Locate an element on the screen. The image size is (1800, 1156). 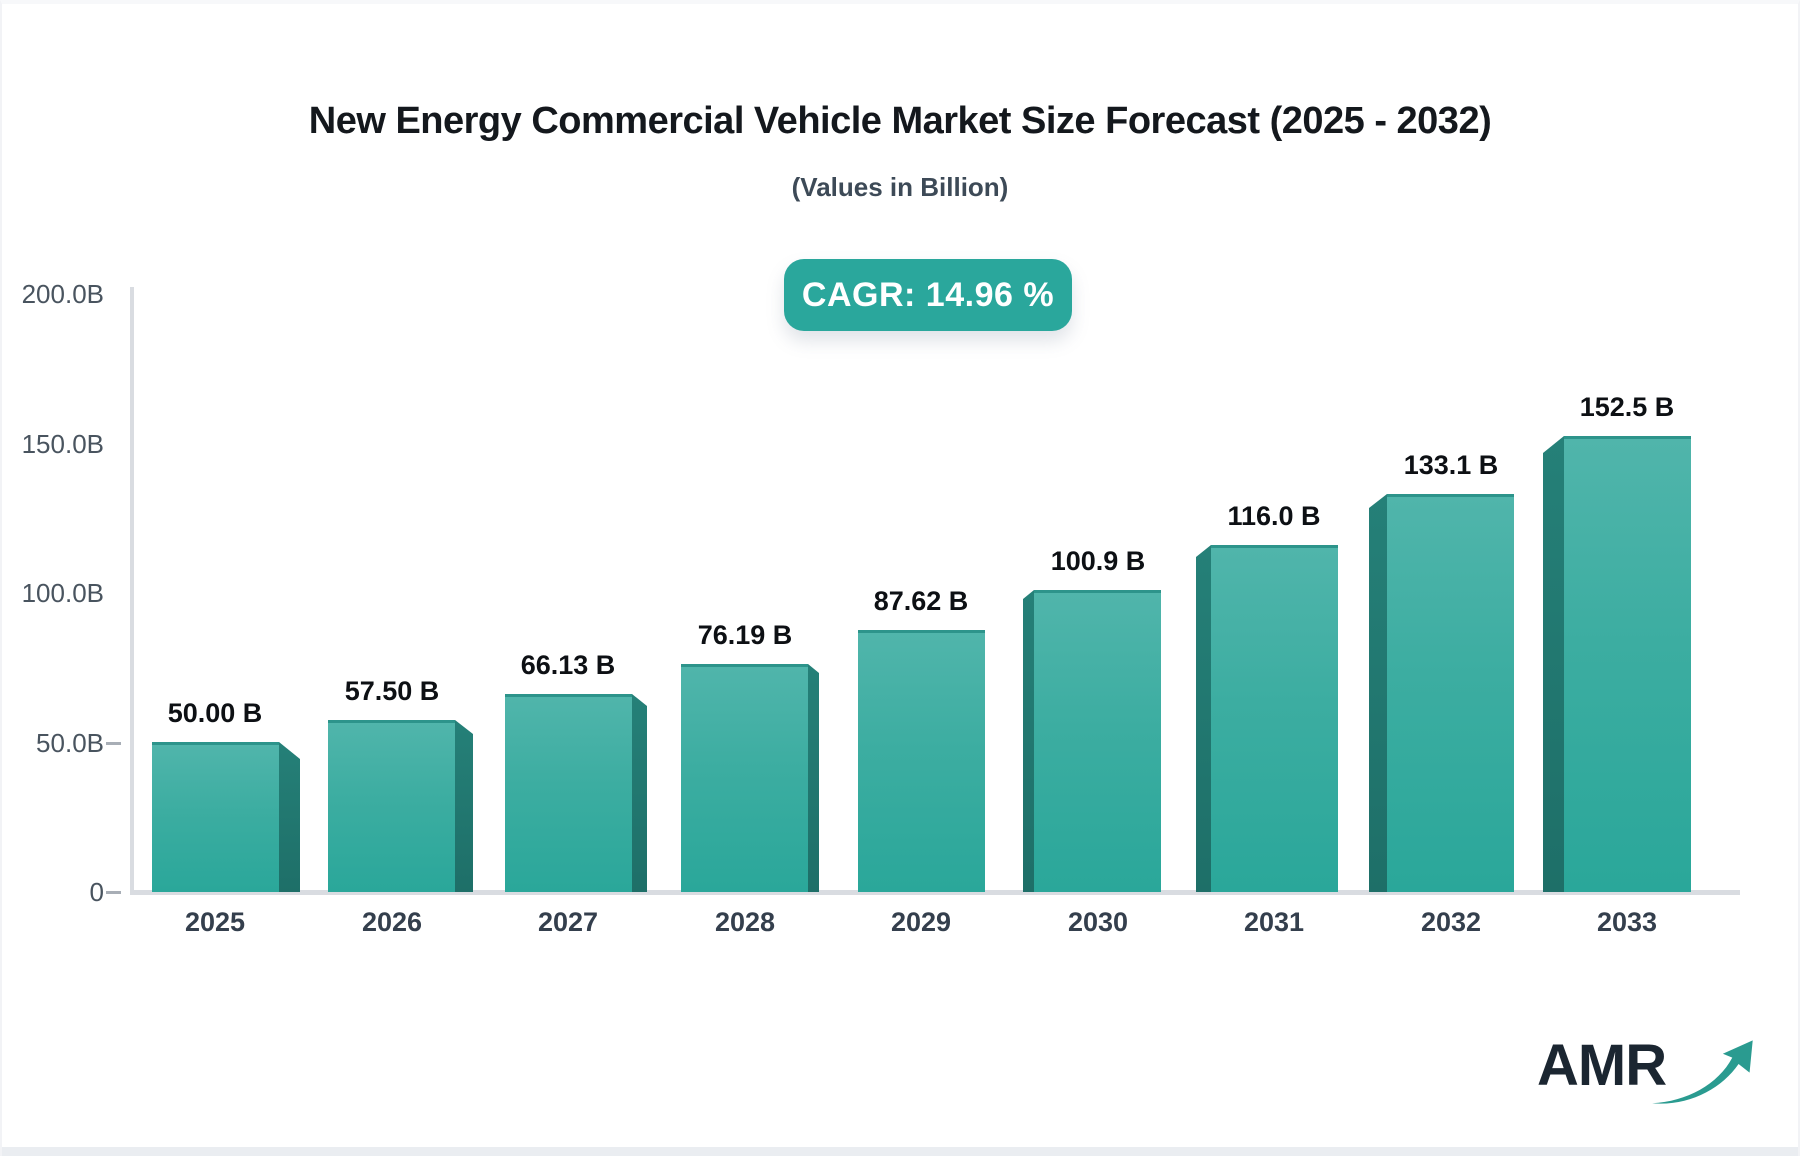
bar-2026 is located at coordinates (391, 806).